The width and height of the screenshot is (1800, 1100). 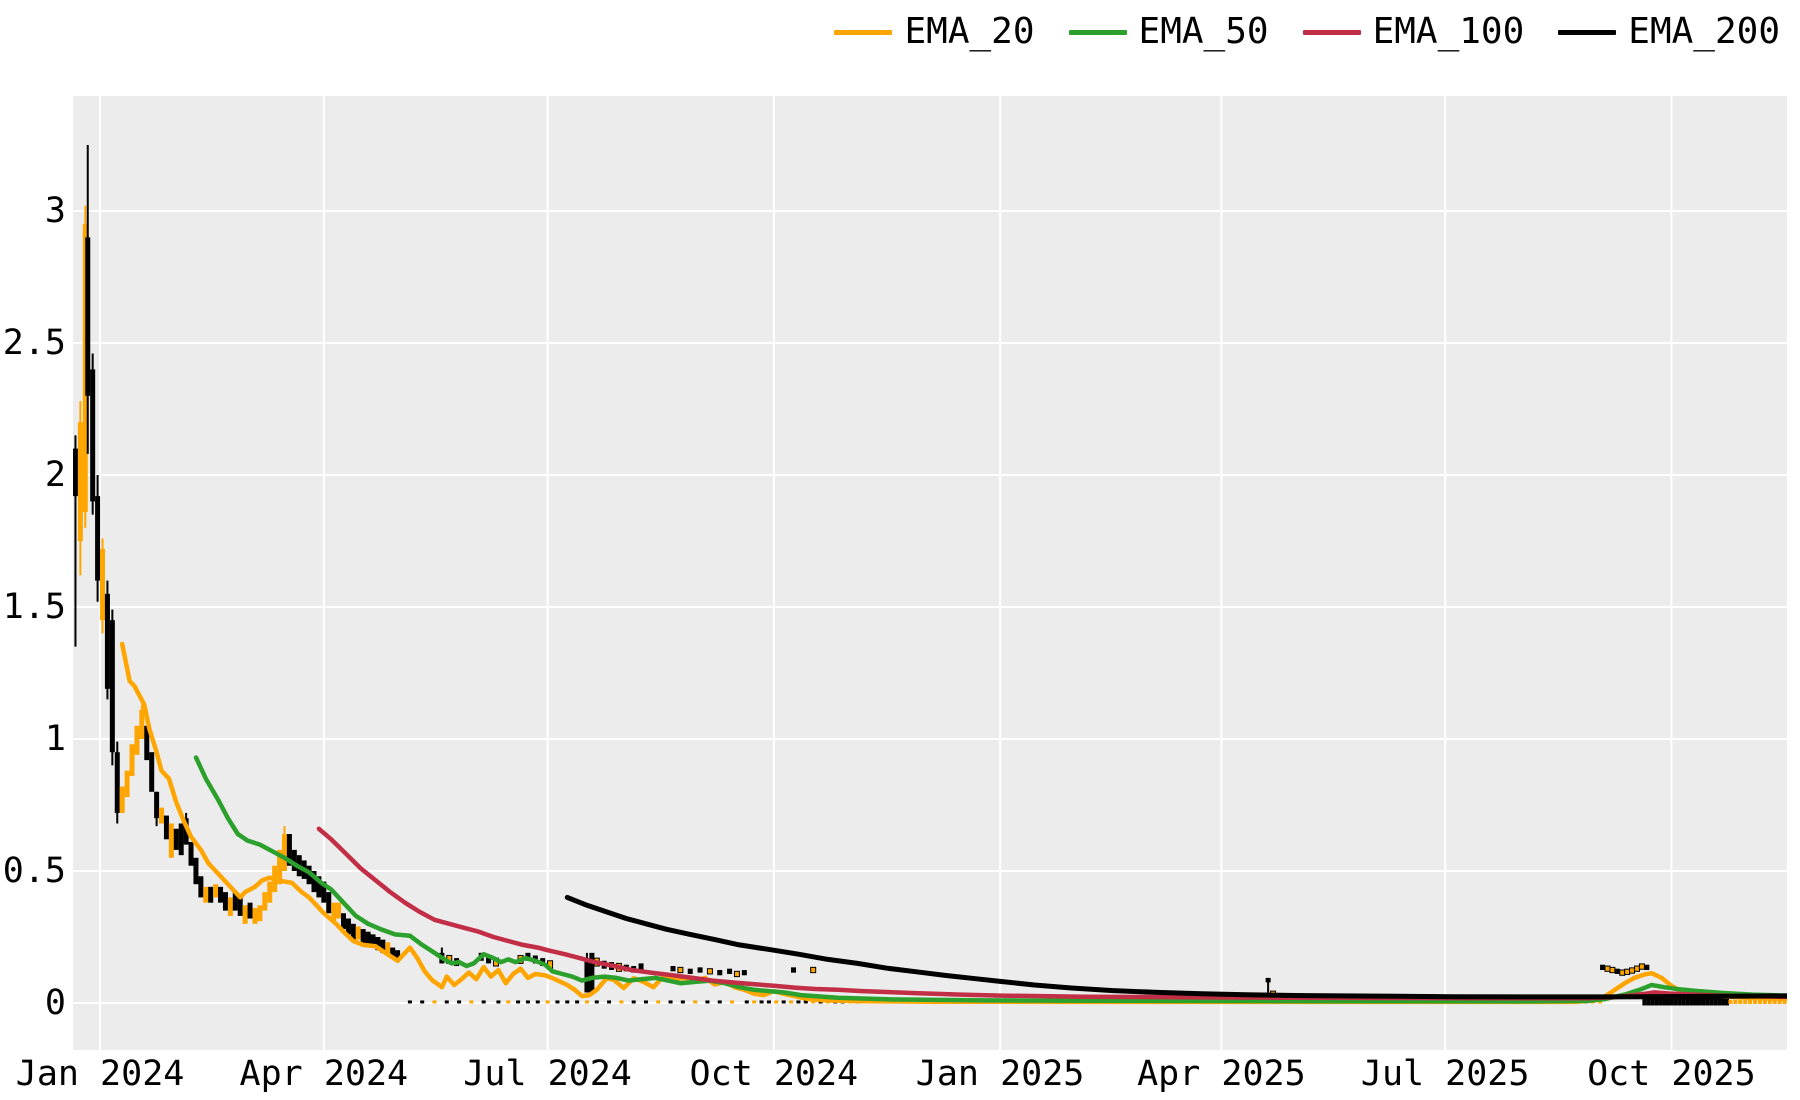 I want to click on x-tick-label: Oct 2025, so click(x=1671, y=1074).